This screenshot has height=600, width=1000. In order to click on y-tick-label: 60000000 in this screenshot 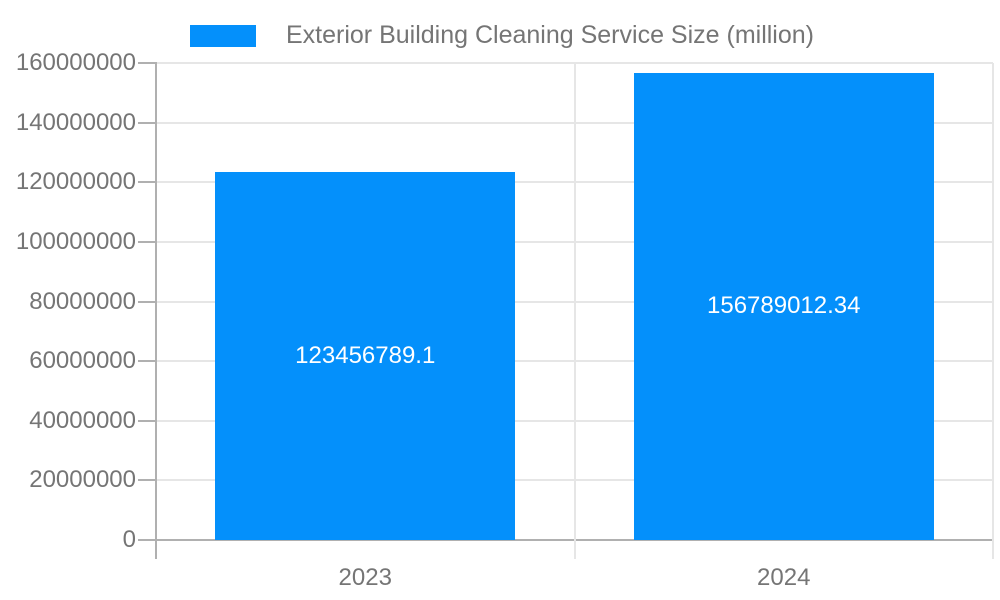, I will do `click(82, 361)`.